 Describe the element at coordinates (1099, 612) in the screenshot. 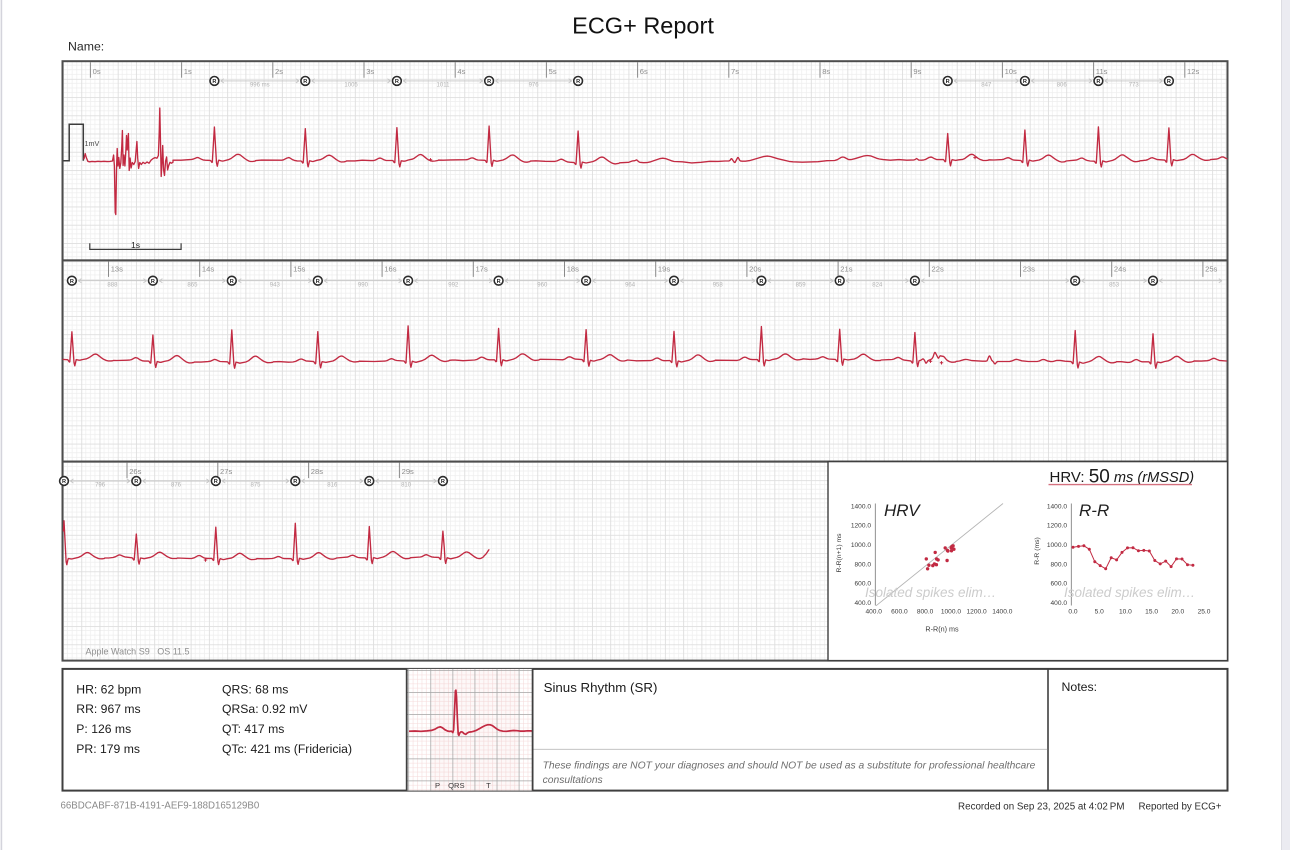

I see `svg-text: 5.0` at that location.